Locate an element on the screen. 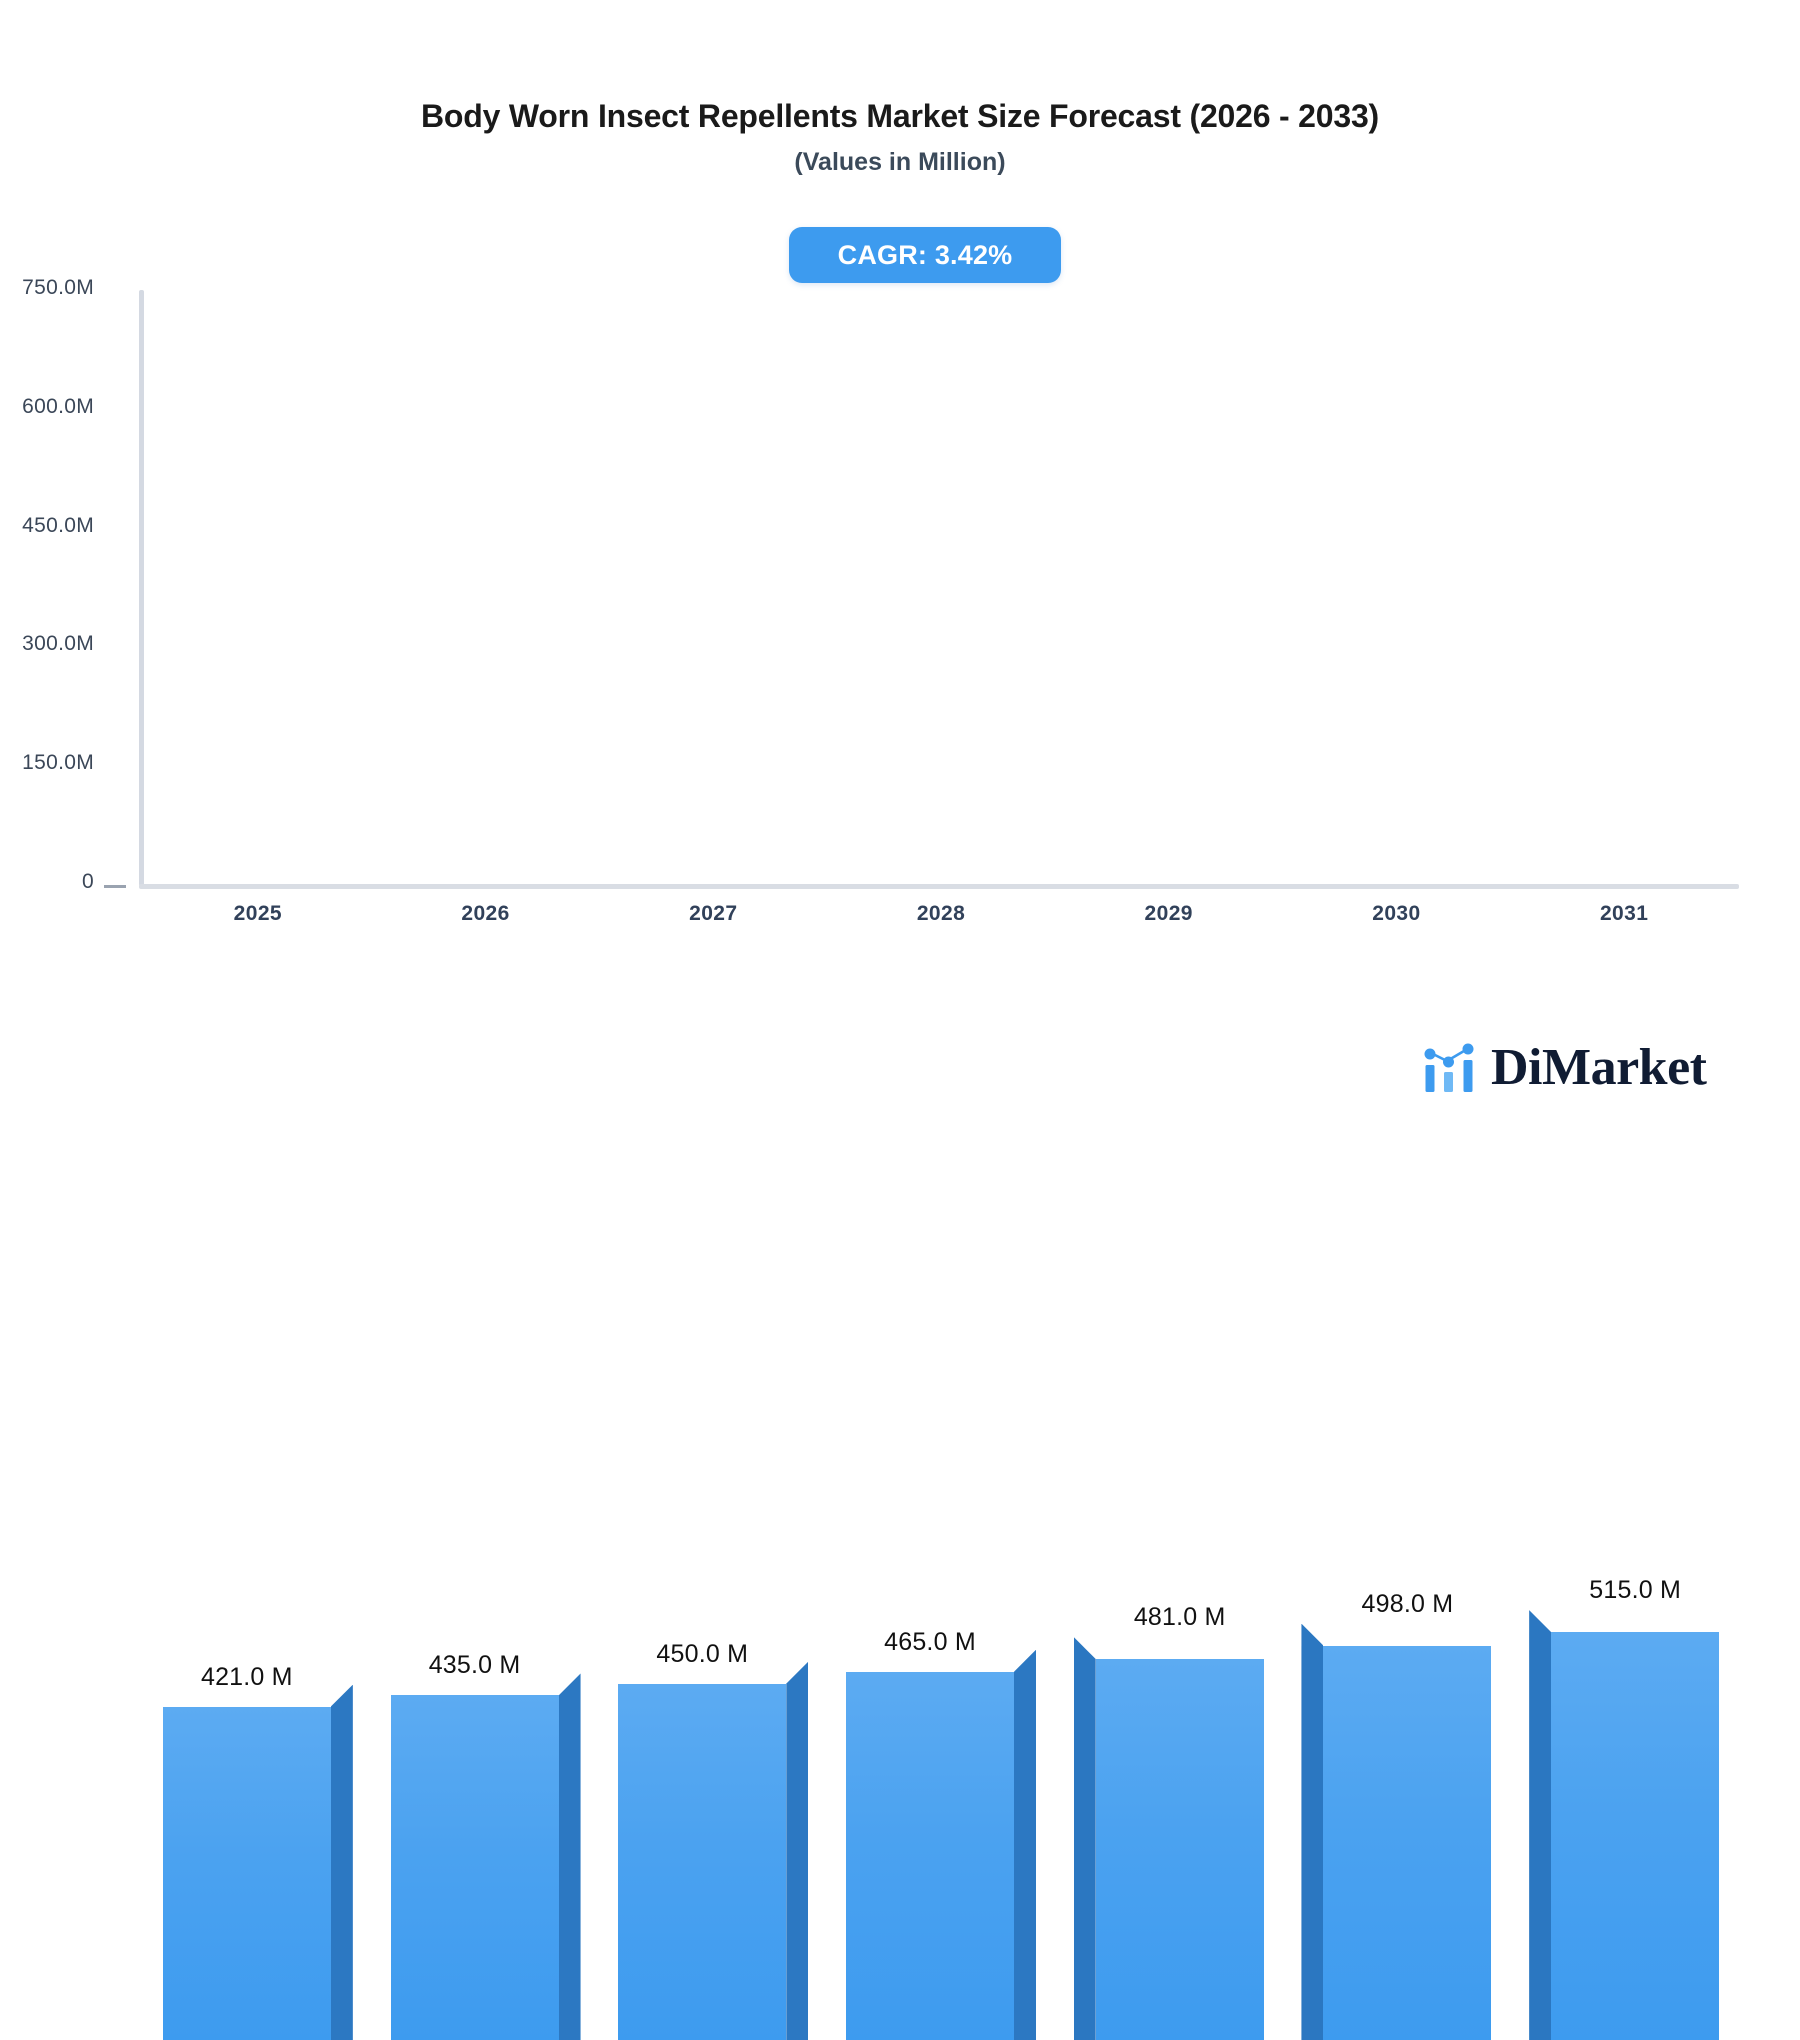 Image resolution: width=1800 pixels, height=2040 pixels. y-axis-tick-label: 750.0M is located at coordinates (58, 287).